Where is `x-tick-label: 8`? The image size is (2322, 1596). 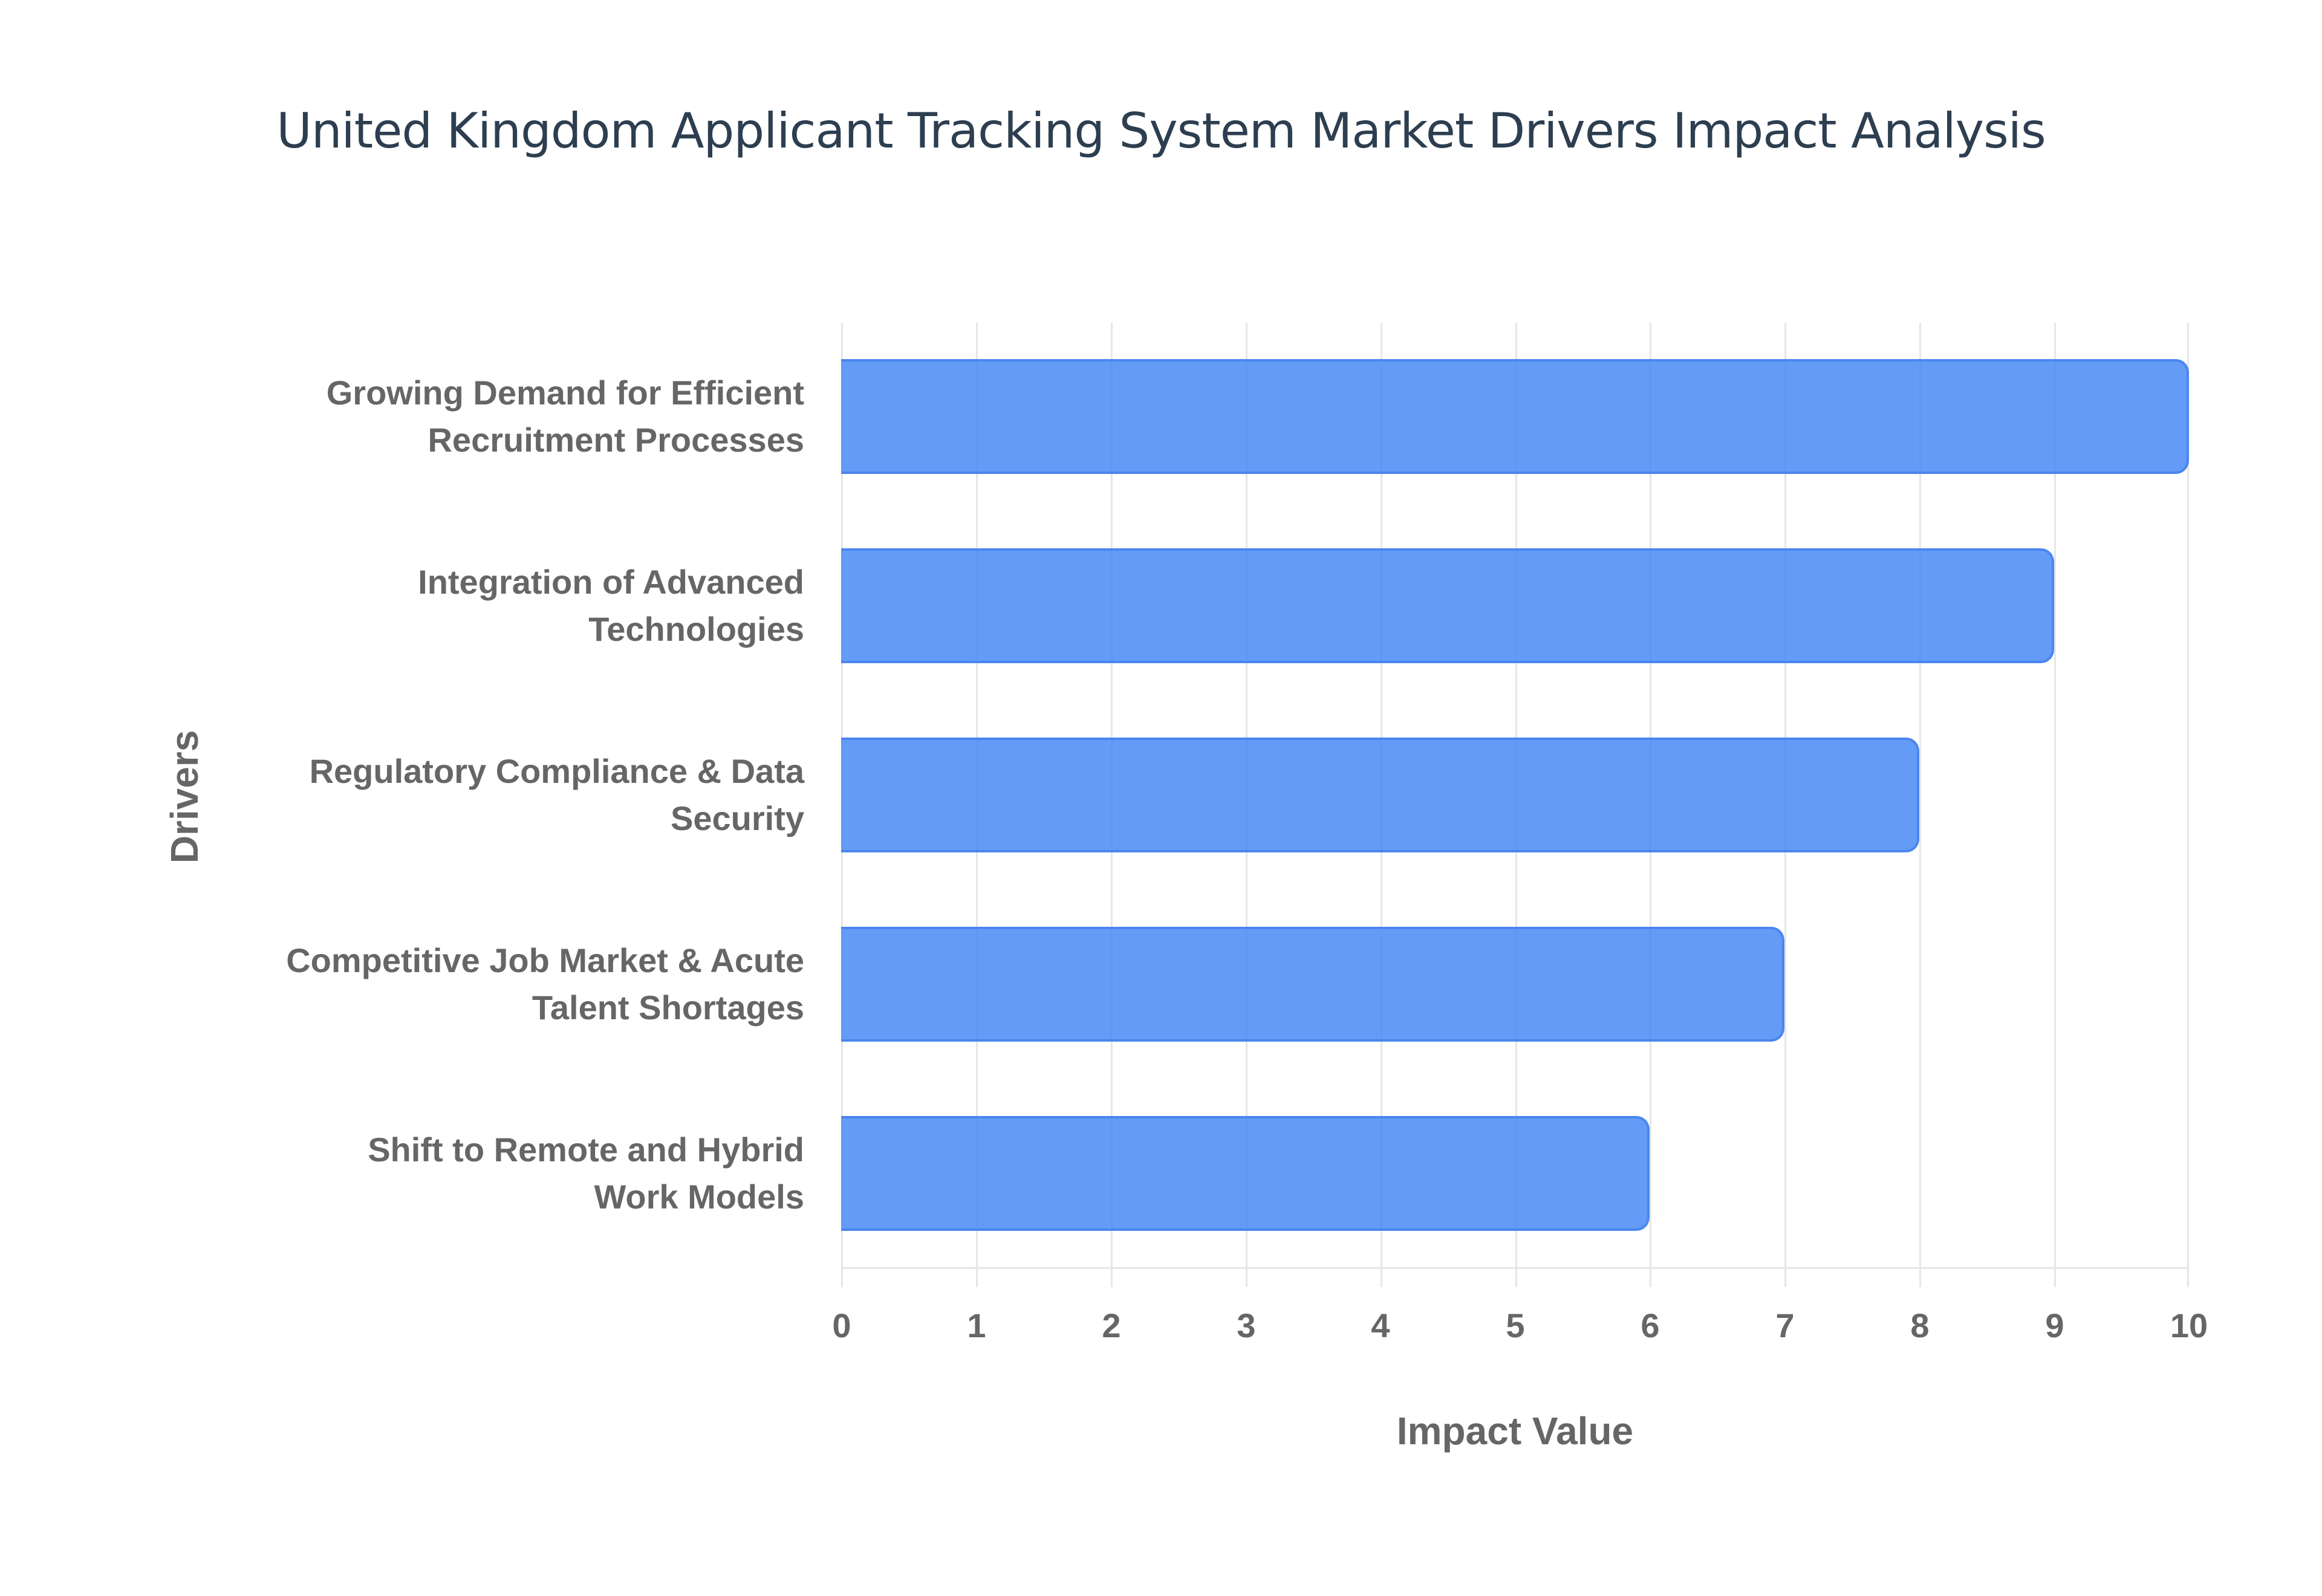
x-tick-label: 8 is located at coordinates (1920, 1325).